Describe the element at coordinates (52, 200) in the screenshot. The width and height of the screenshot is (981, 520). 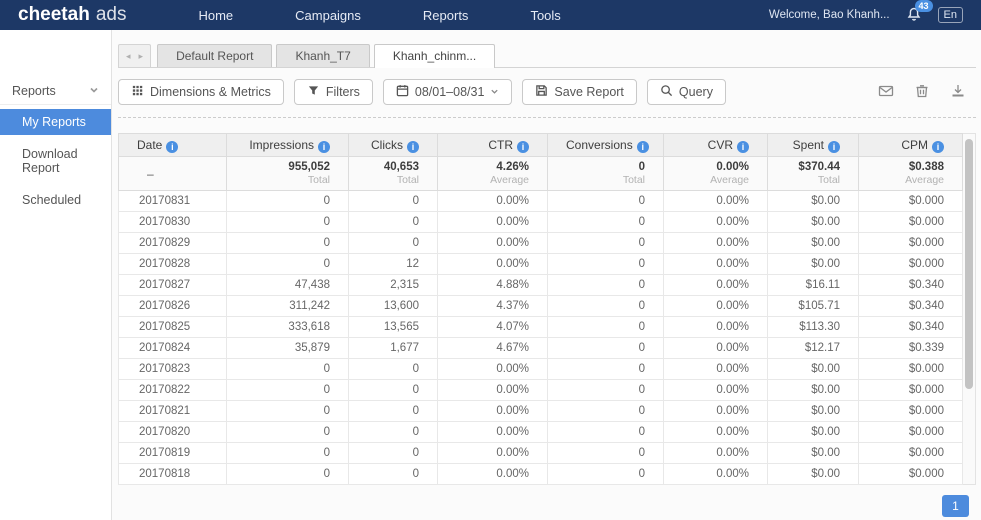
I see `sidebar-item-scheduled: Scheduled` at that location.